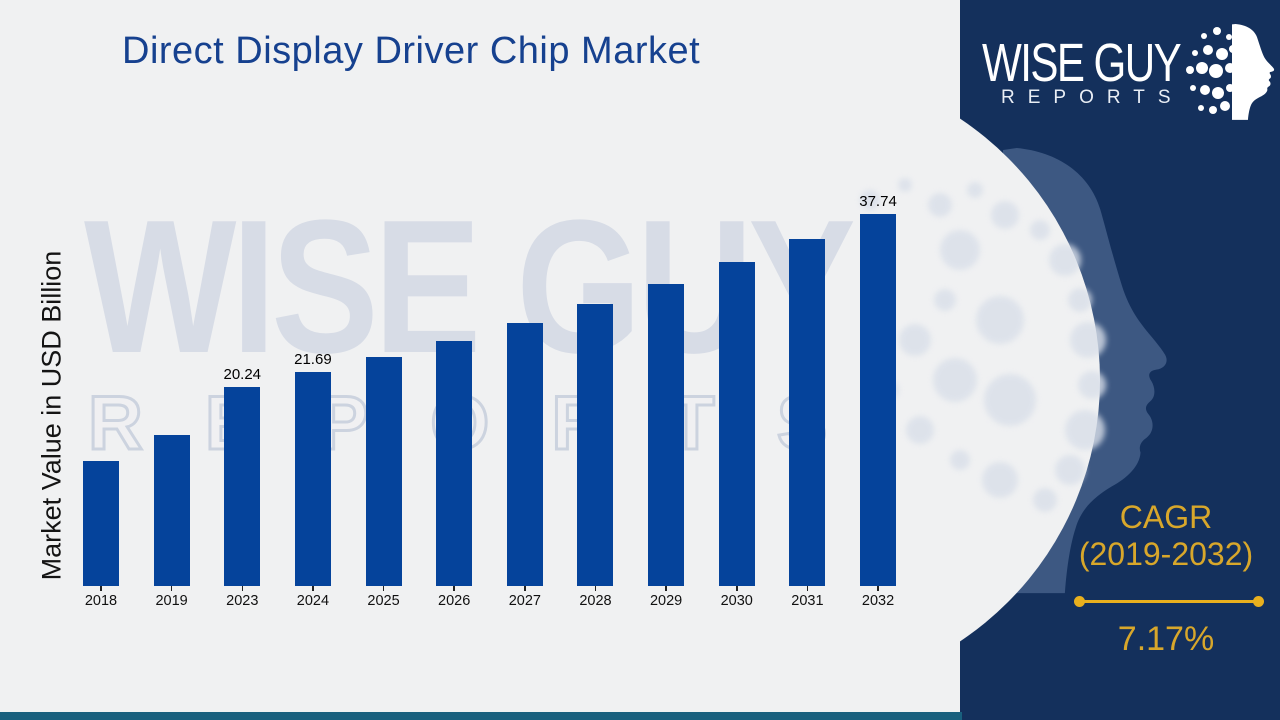 This screenshot has height=720, width=1280. Describe the element at coordinates (666, 434) in the screenshot. I see `bar-2029` at that location.